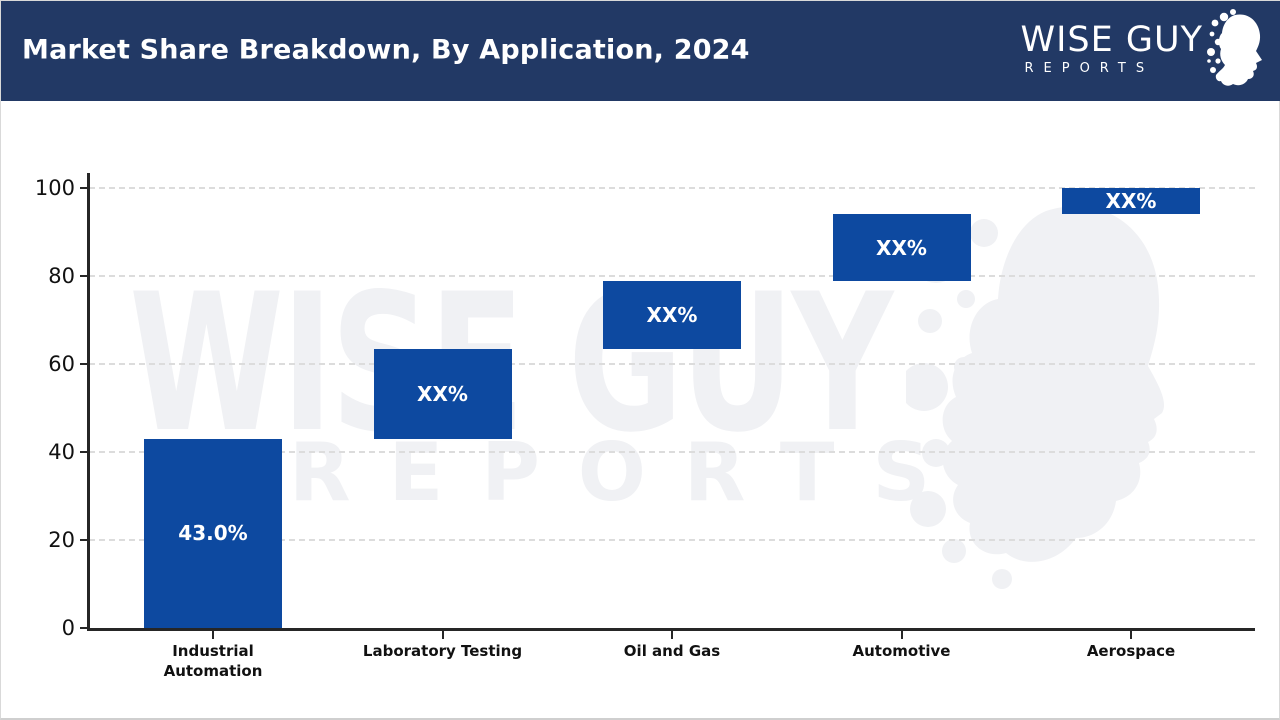 The image size is (1280, 720). Describe the element at coordinates (671, 629) in the screenshot. I see `x-axis-spine` at that location.